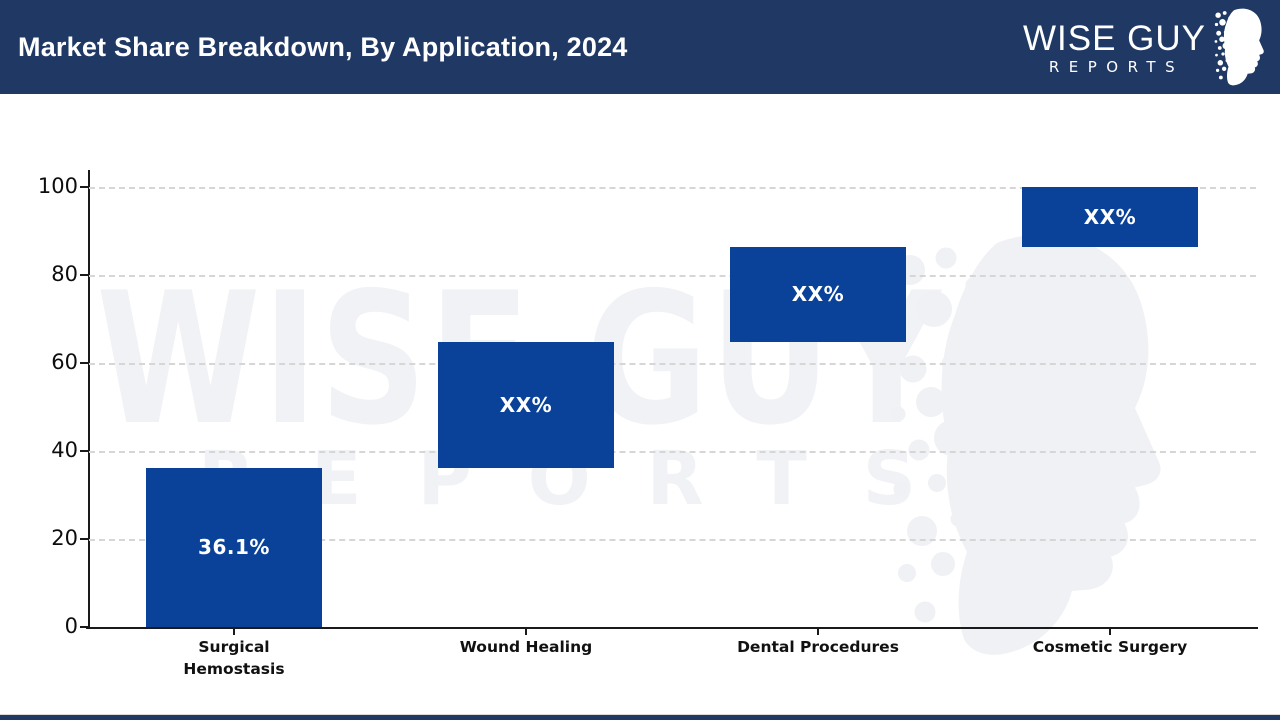  What do you see at coordinates (640, 717) in the screenshot?
I see `footer-bar` at bounding box center [640, 717].